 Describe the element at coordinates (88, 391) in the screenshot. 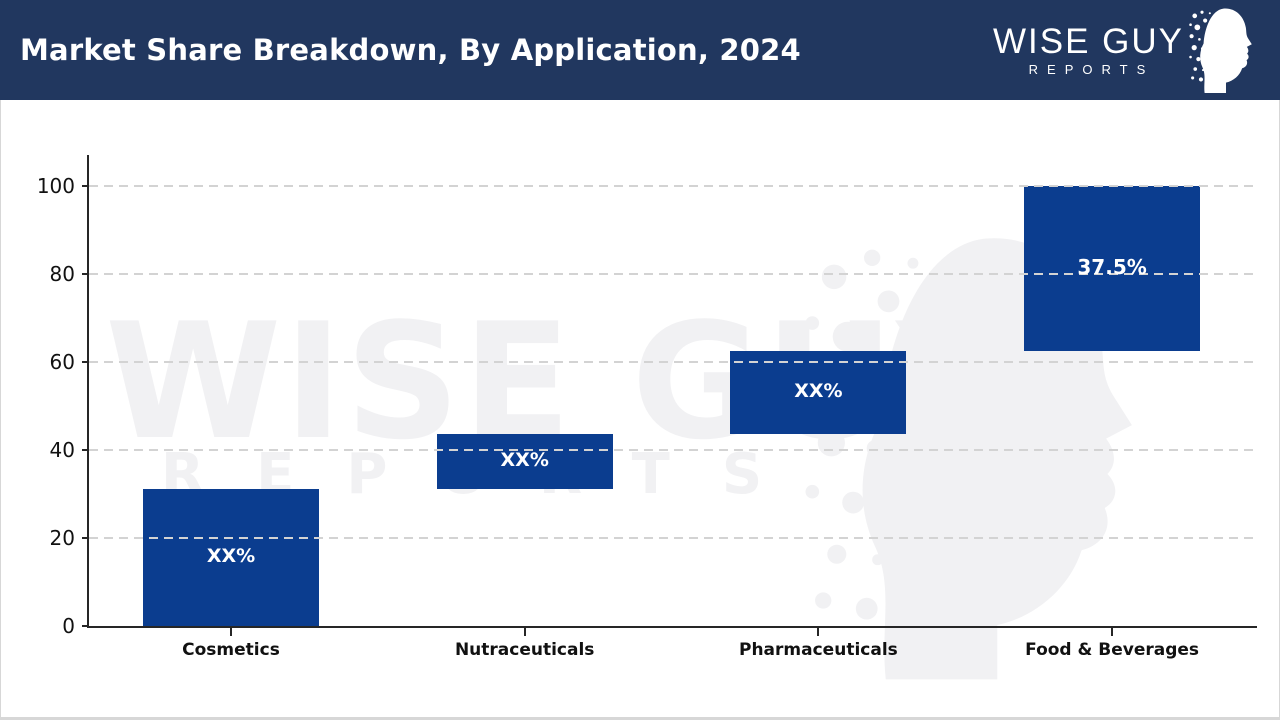

I see `y-axis-line` at that location.